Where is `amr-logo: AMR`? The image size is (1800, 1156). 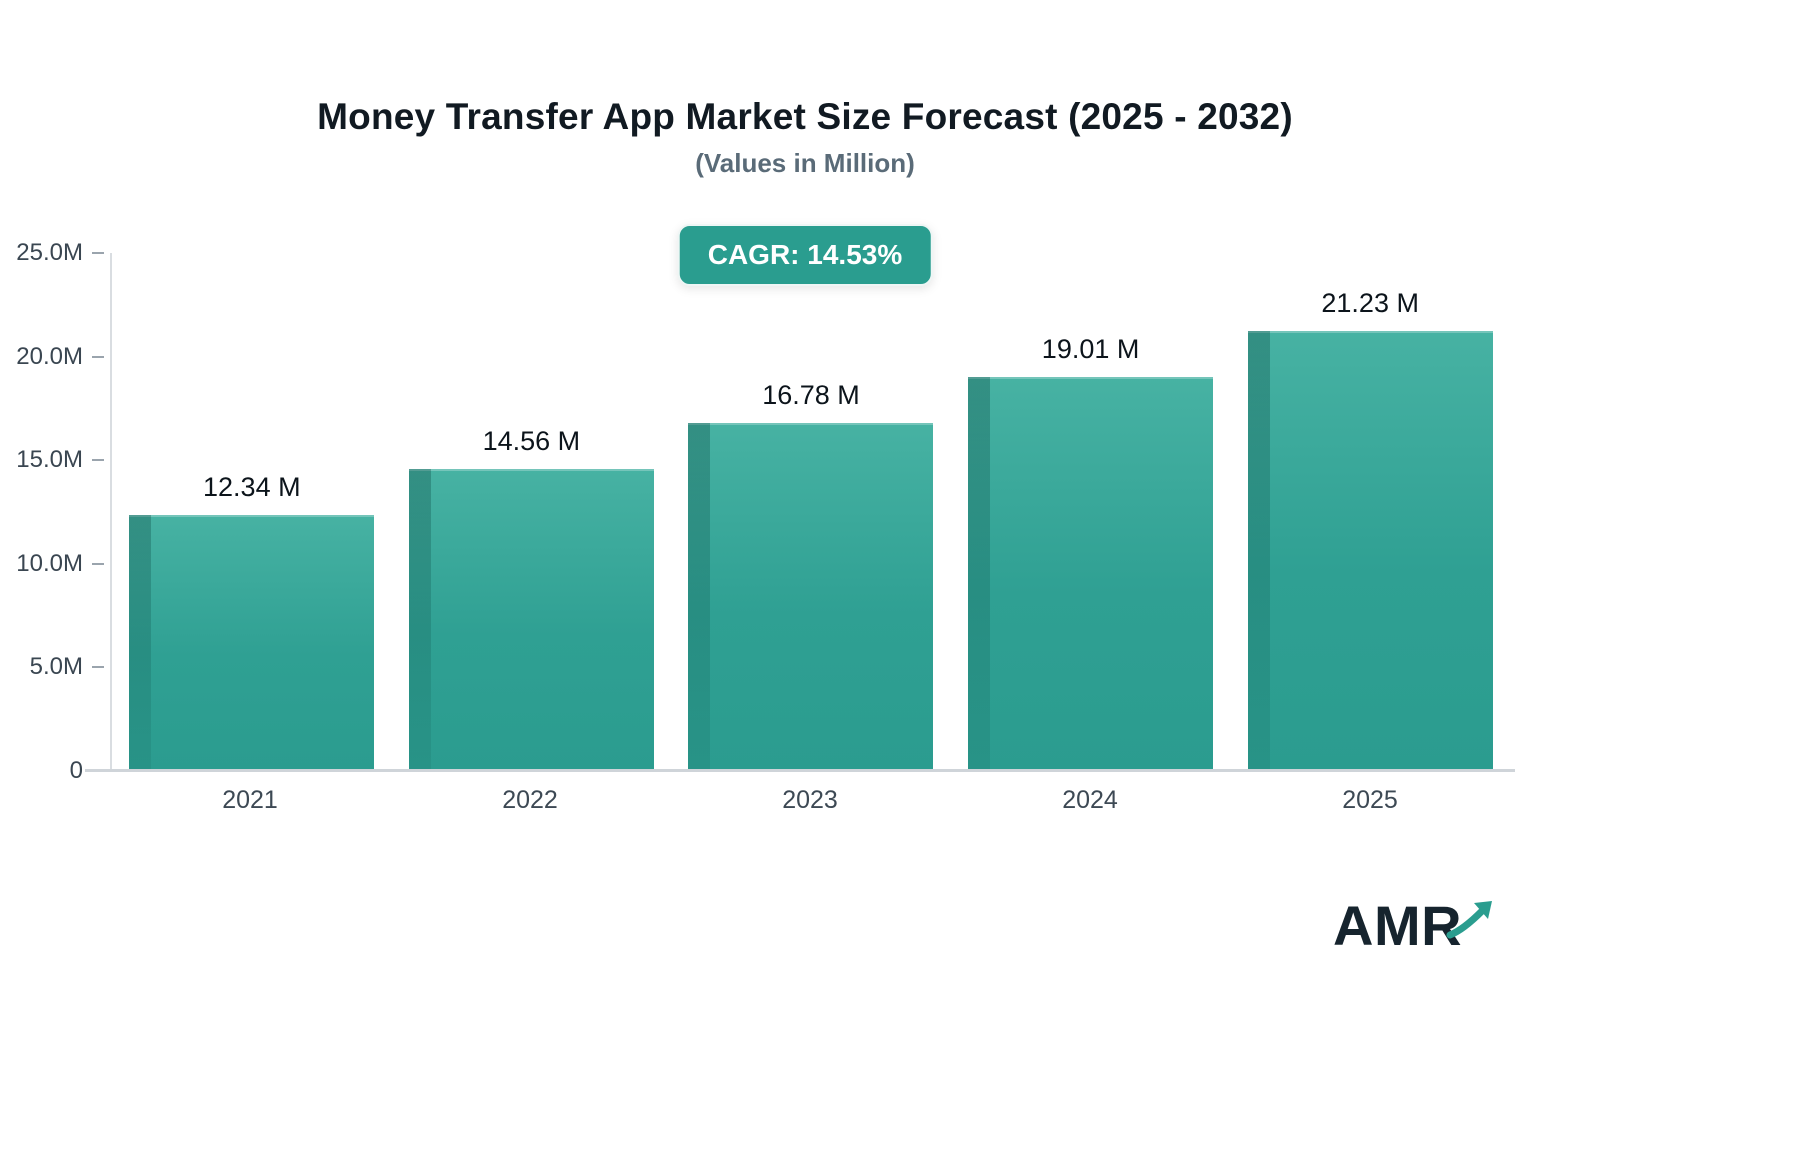 amr-logo: AMR is located at coordinates (1415, 925).